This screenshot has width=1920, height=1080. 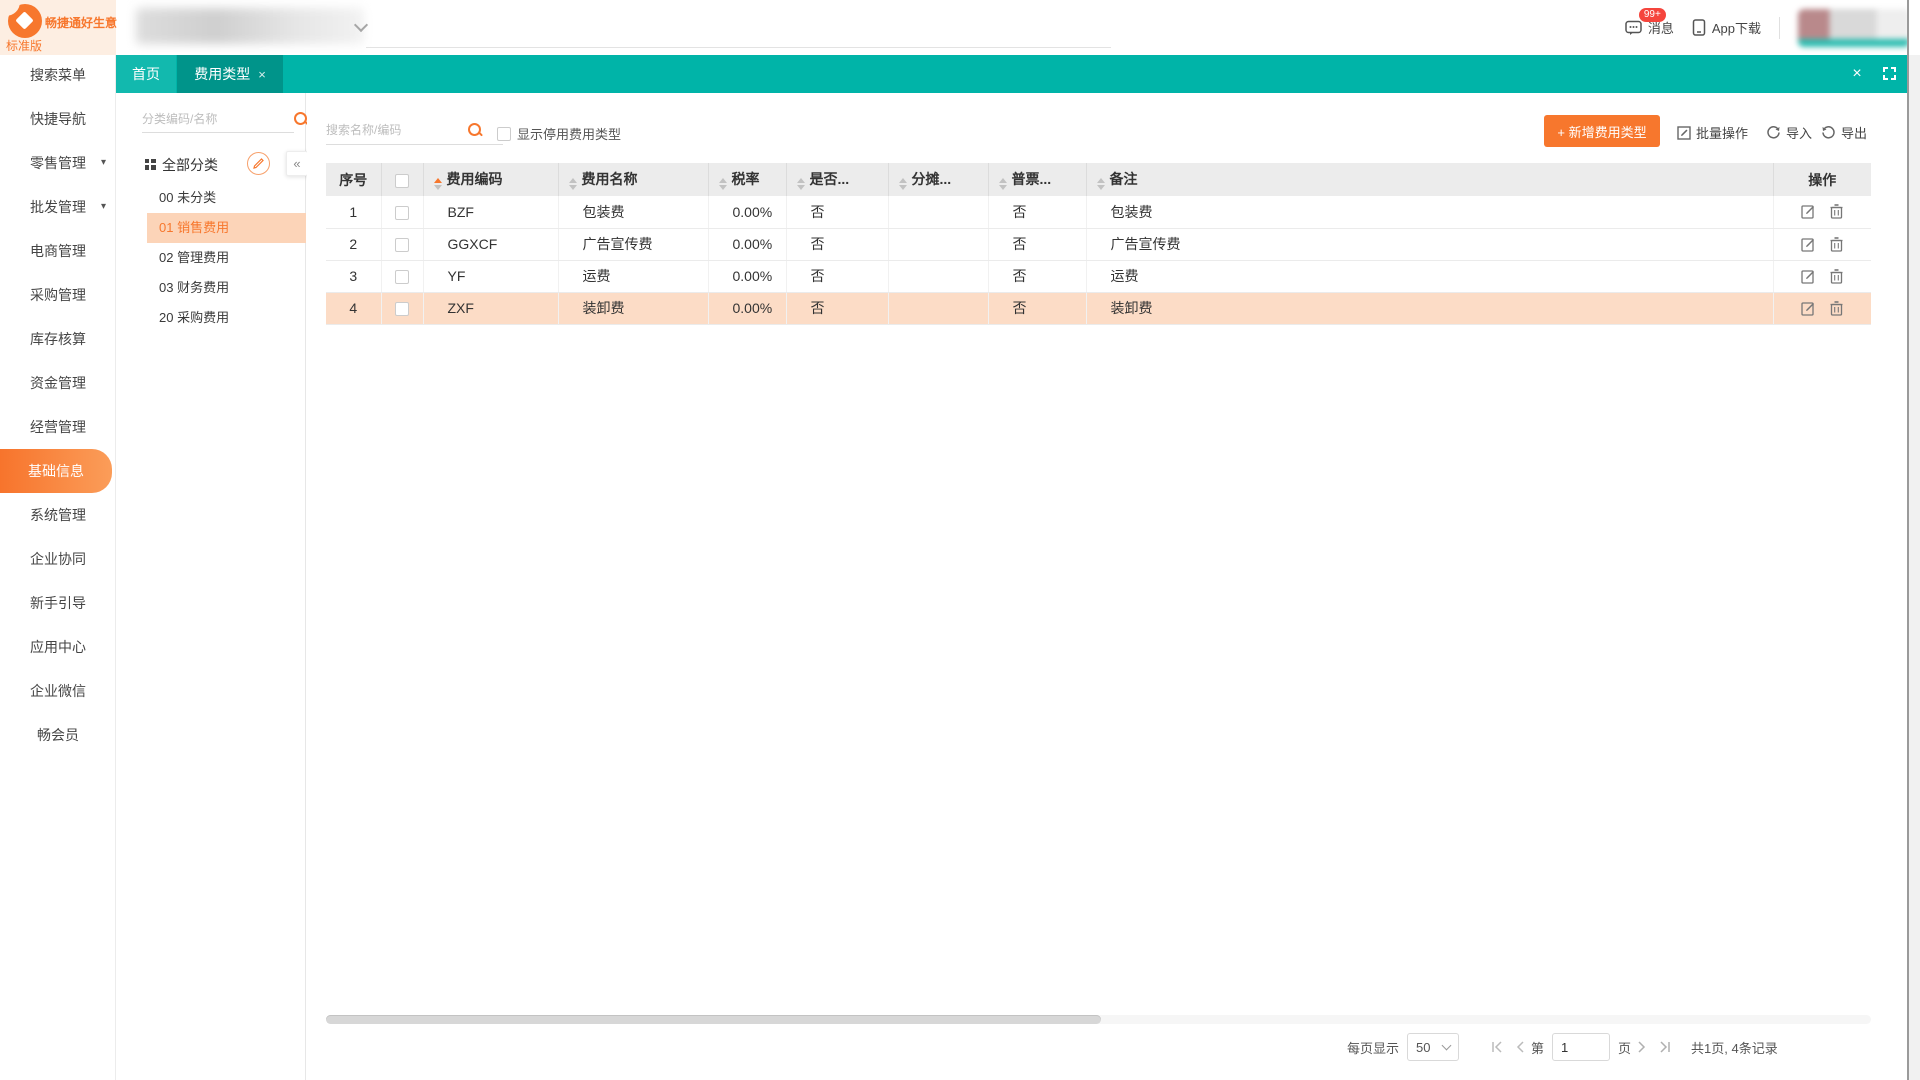 What do you see at coordinates (491, 179) in the screenshot?
I see `col-code: 费用编码` at bounding box center [491, 179].